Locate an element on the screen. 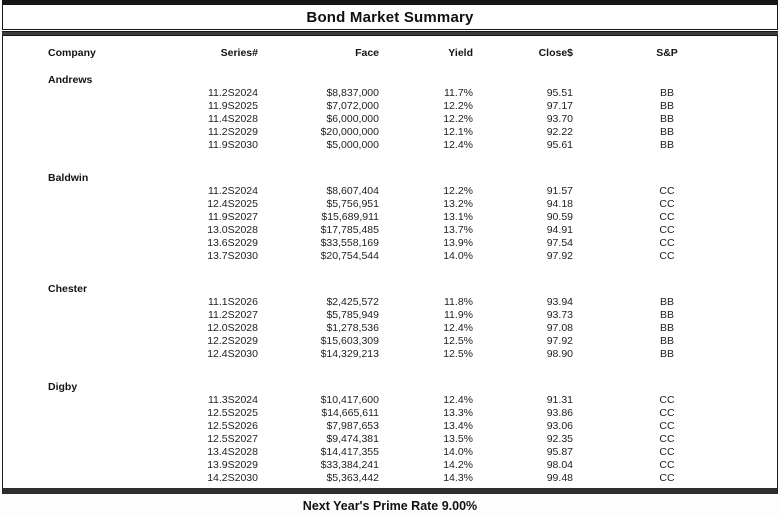 This screenshot has height=515, width=780. bond-series: 11.9S2030 is located at coordinates (232, 145).